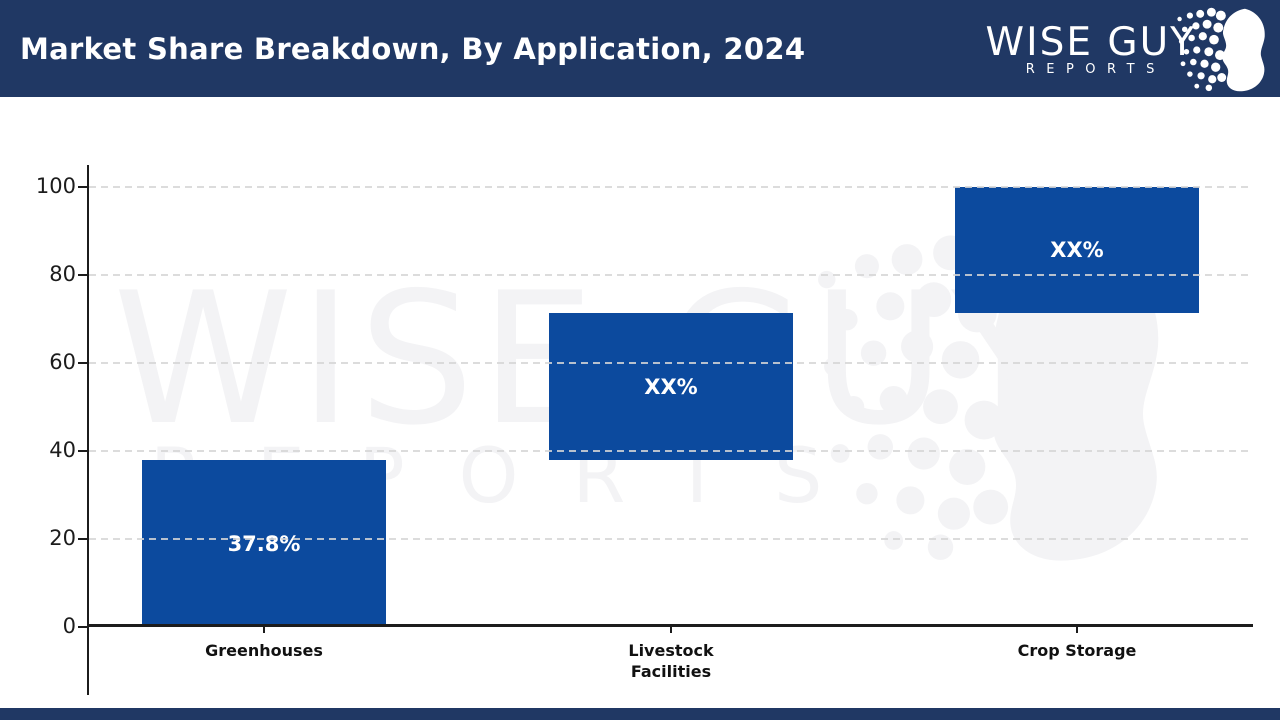 The height and width of the screenshot is (720, 1280). I want to click on y-tick-label-20: 20, so click(62, 537).